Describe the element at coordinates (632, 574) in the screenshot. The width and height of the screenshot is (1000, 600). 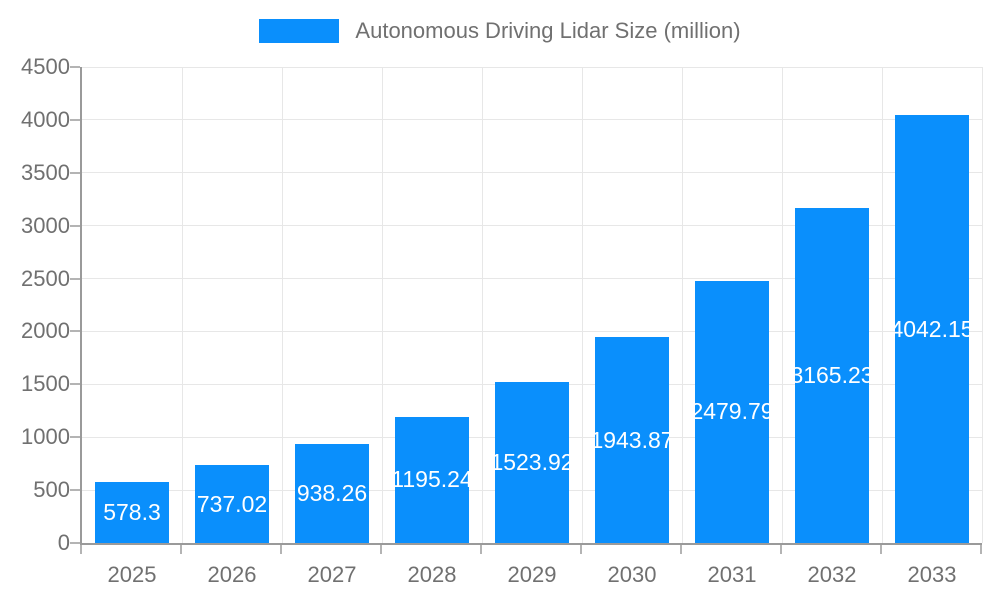
I see `x-axis-label: 2030` at that location.